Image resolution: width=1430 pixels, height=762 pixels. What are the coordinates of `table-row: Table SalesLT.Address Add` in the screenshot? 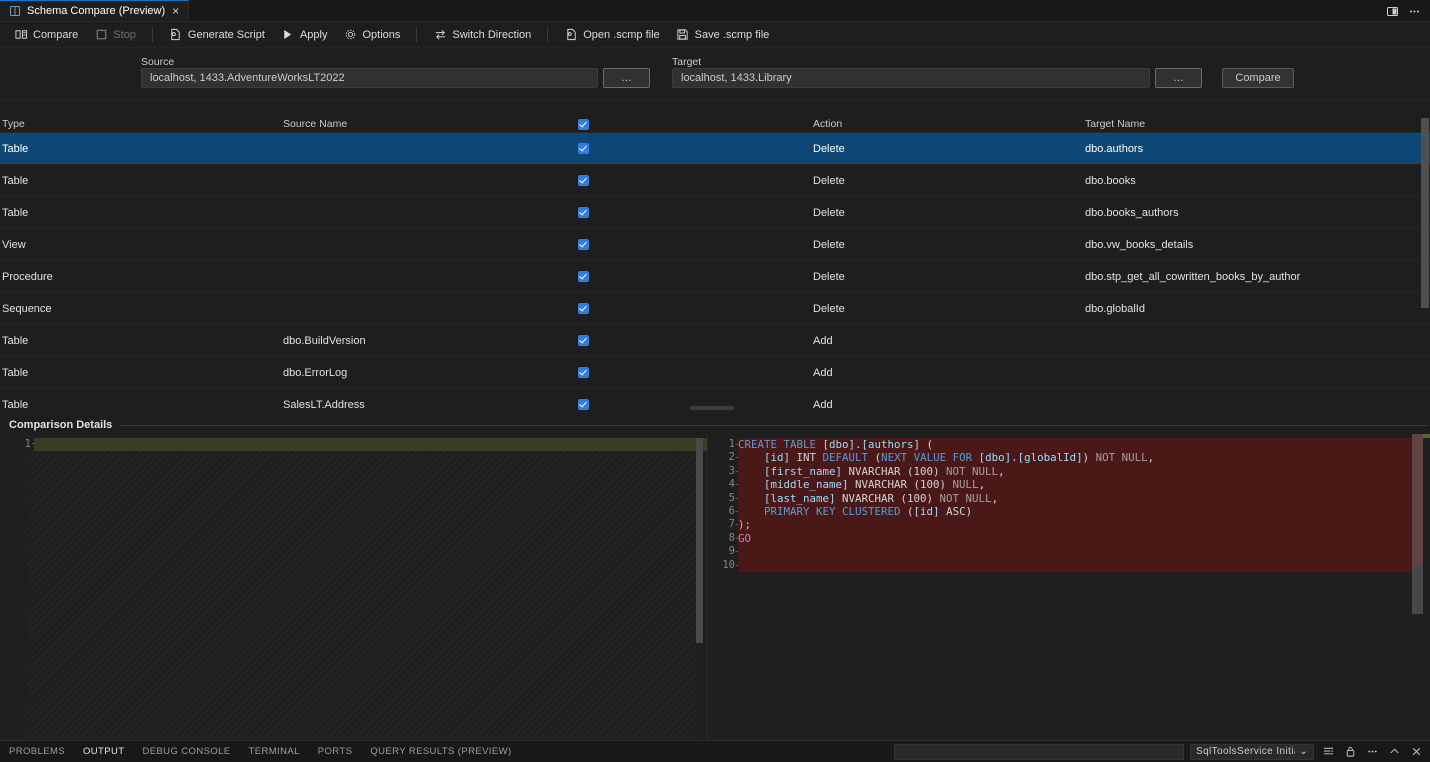 It's located at (715, 400).